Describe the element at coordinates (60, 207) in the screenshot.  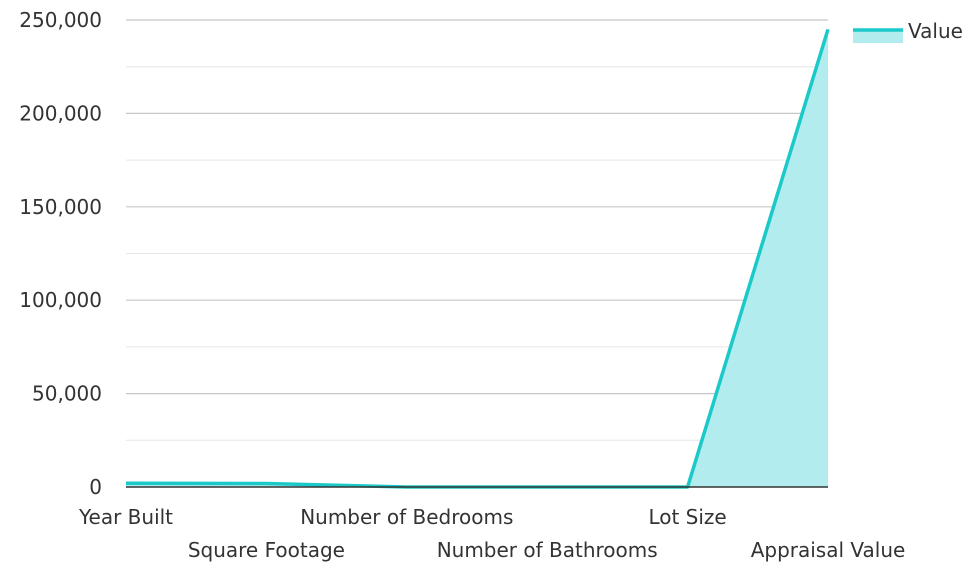
I see `y-tick-label: 150,000` at that location.